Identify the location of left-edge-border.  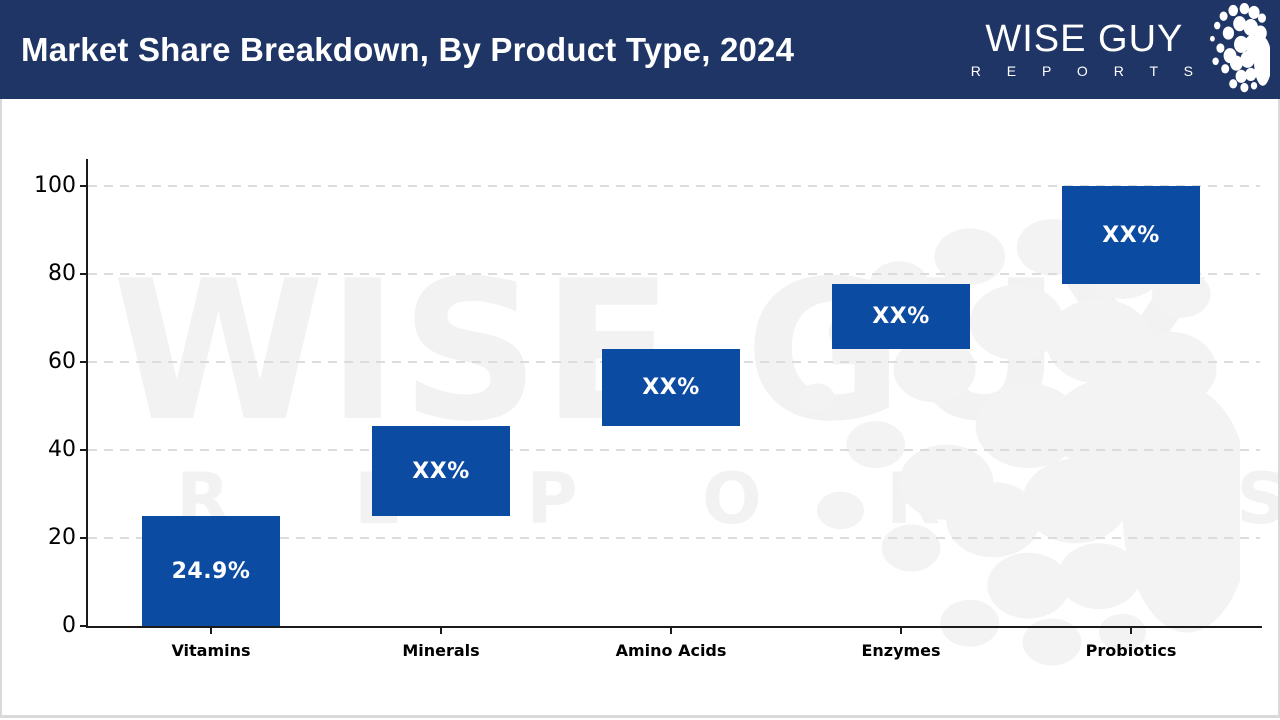
(1, 407).